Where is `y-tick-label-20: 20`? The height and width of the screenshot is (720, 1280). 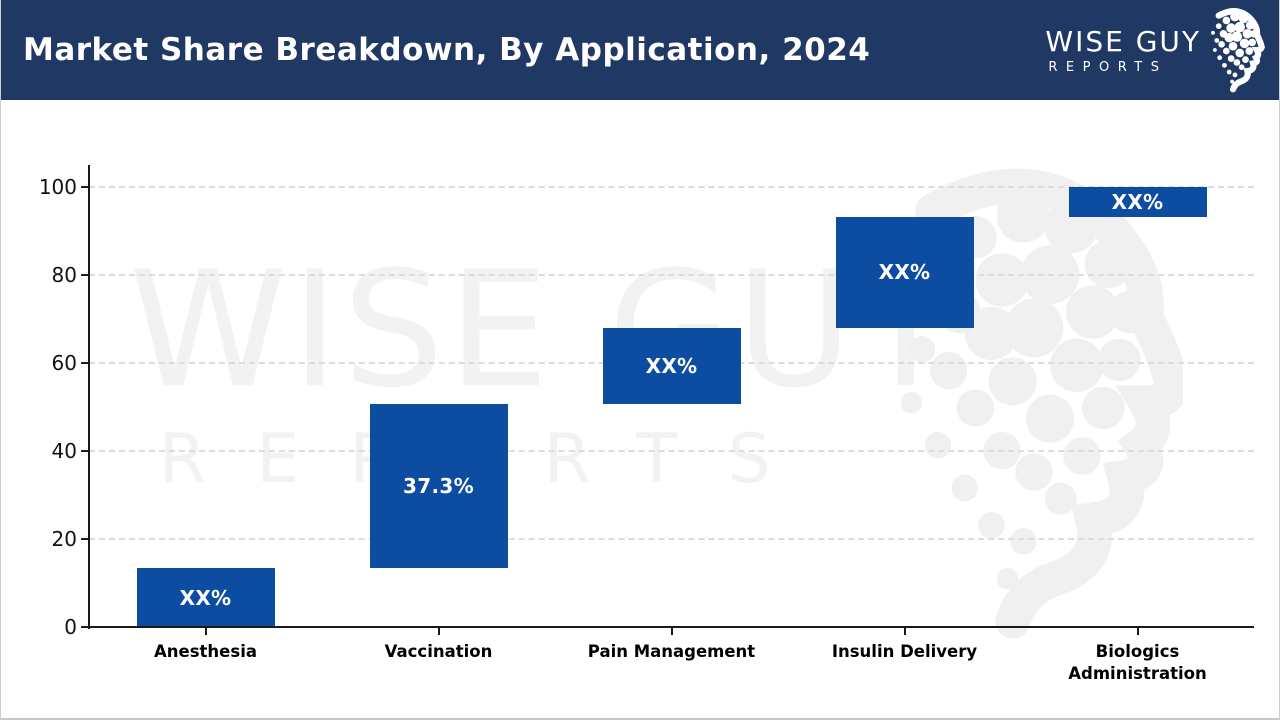
y-tick-label-20: 20 is located at coordinates (64, 539).